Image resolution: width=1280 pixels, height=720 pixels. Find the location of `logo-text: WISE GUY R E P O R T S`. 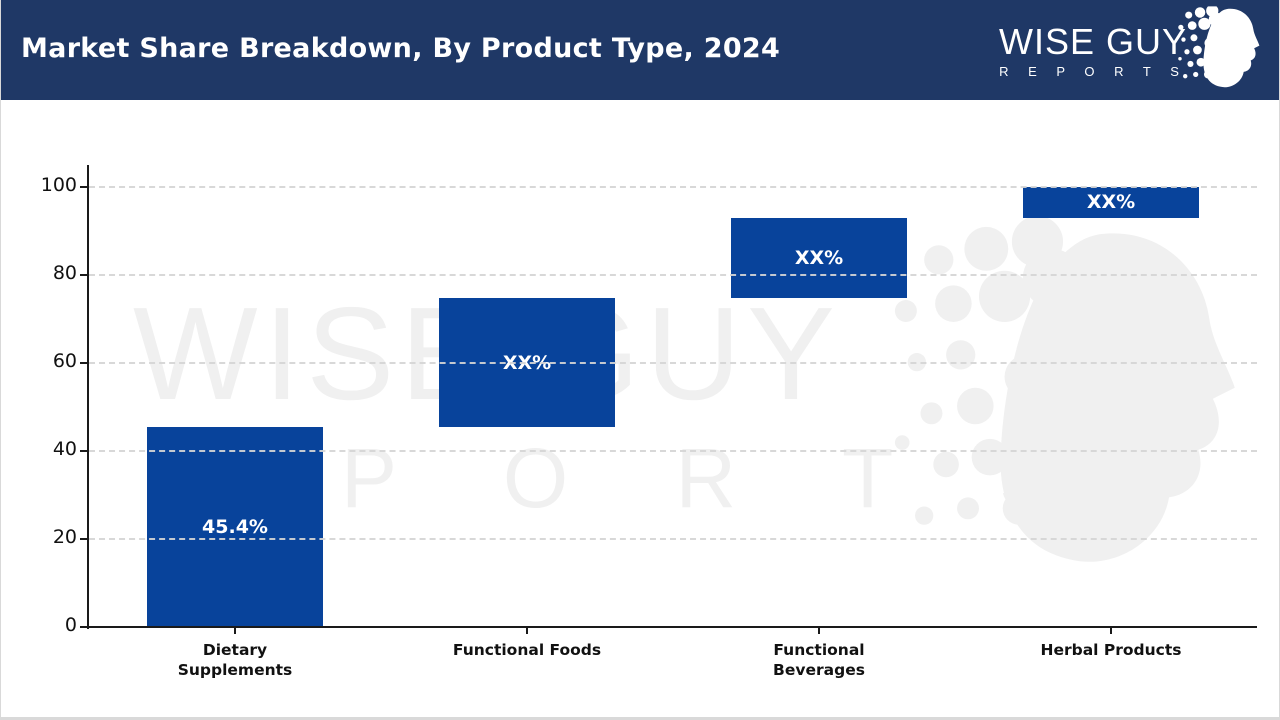

logo-text: WISE GUY R E P O R T S is located at coordinates (1093, 50).